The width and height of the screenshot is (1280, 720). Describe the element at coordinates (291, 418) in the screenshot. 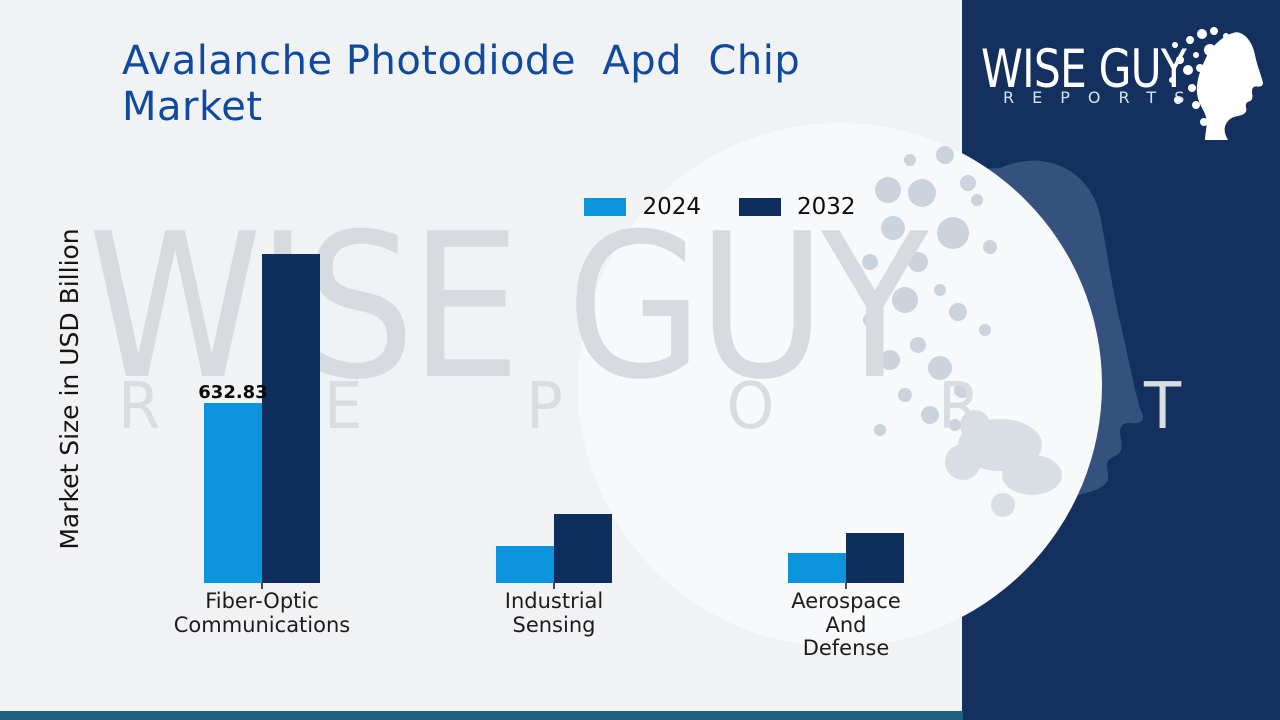

I see `bar-2032-cat0` at that location.